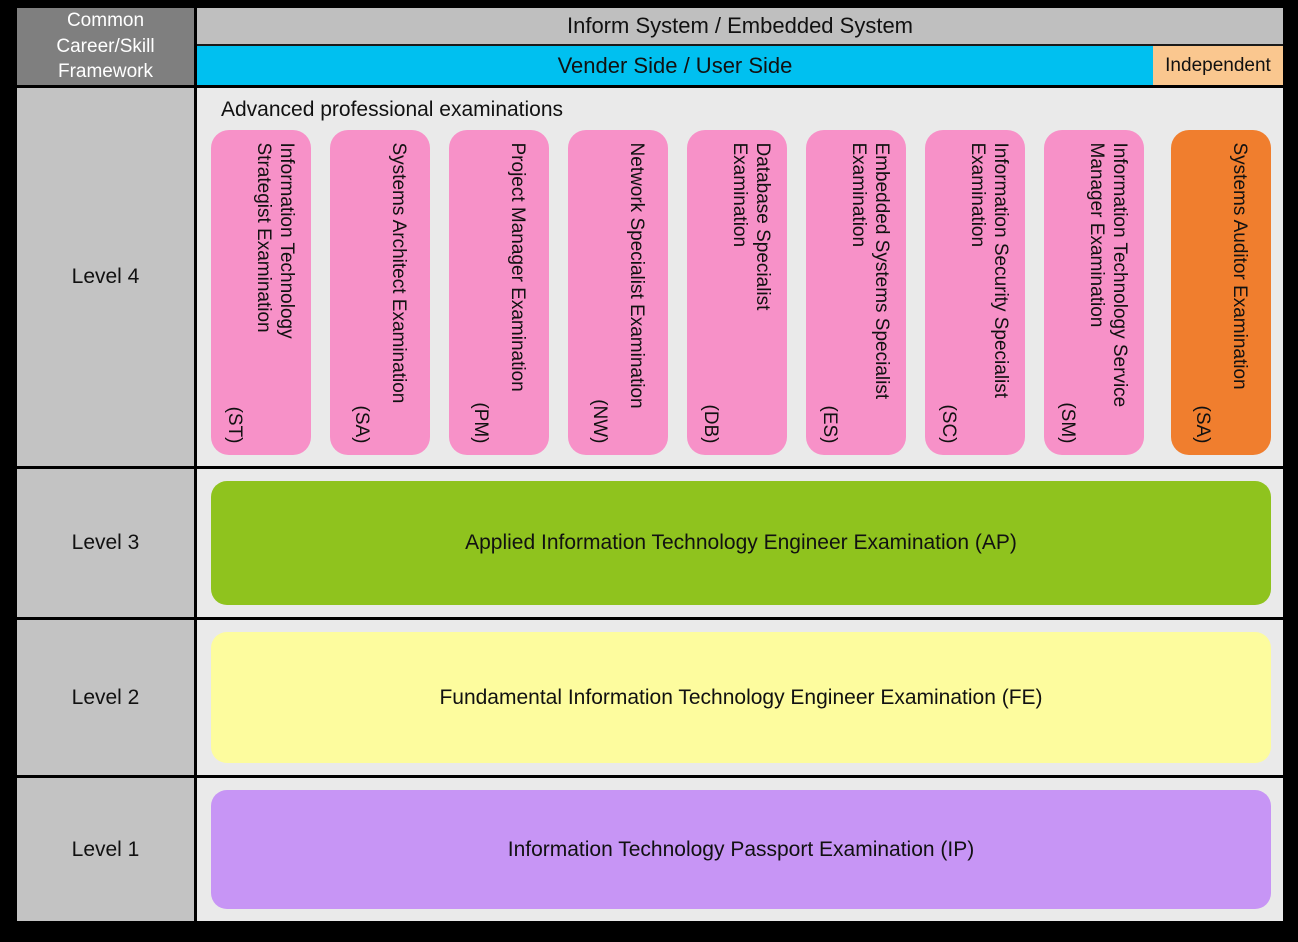 This screenshot has width=1298, height=942. What do you see at coordinates (105, 277) in the screenshot?
I see `level-cell-4: Level 4` at bounding box center [105, 277].